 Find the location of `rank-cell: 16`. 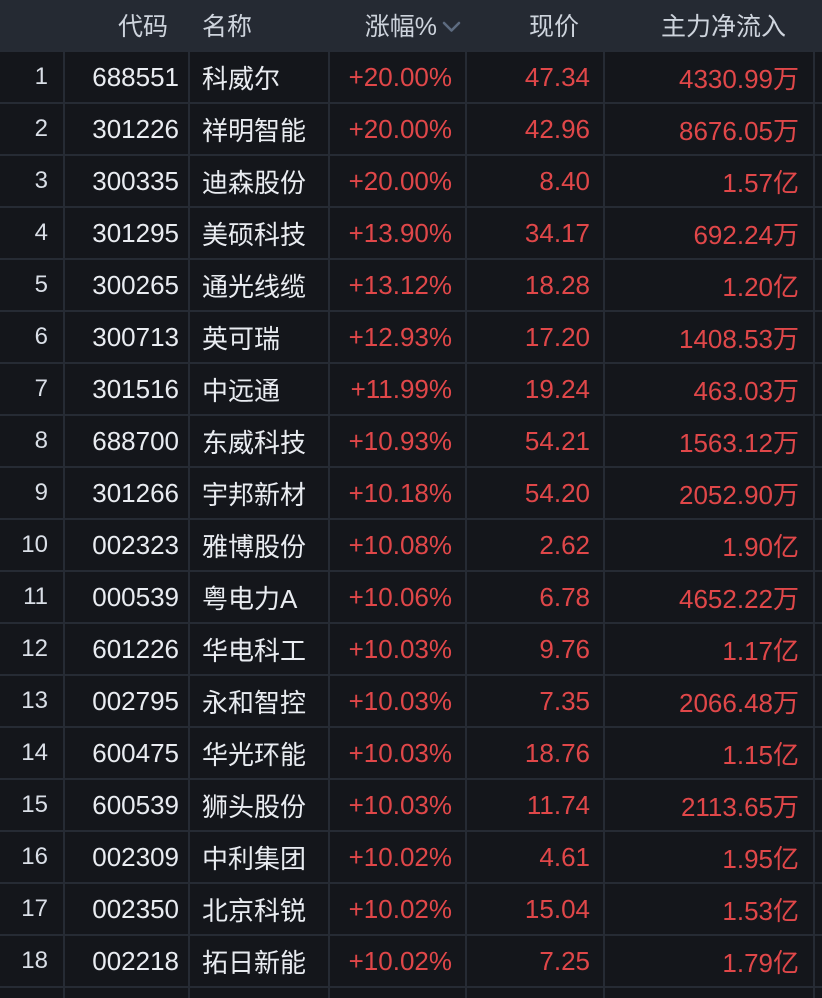

rank-cell: 16 is located at coordinates (32, 857).